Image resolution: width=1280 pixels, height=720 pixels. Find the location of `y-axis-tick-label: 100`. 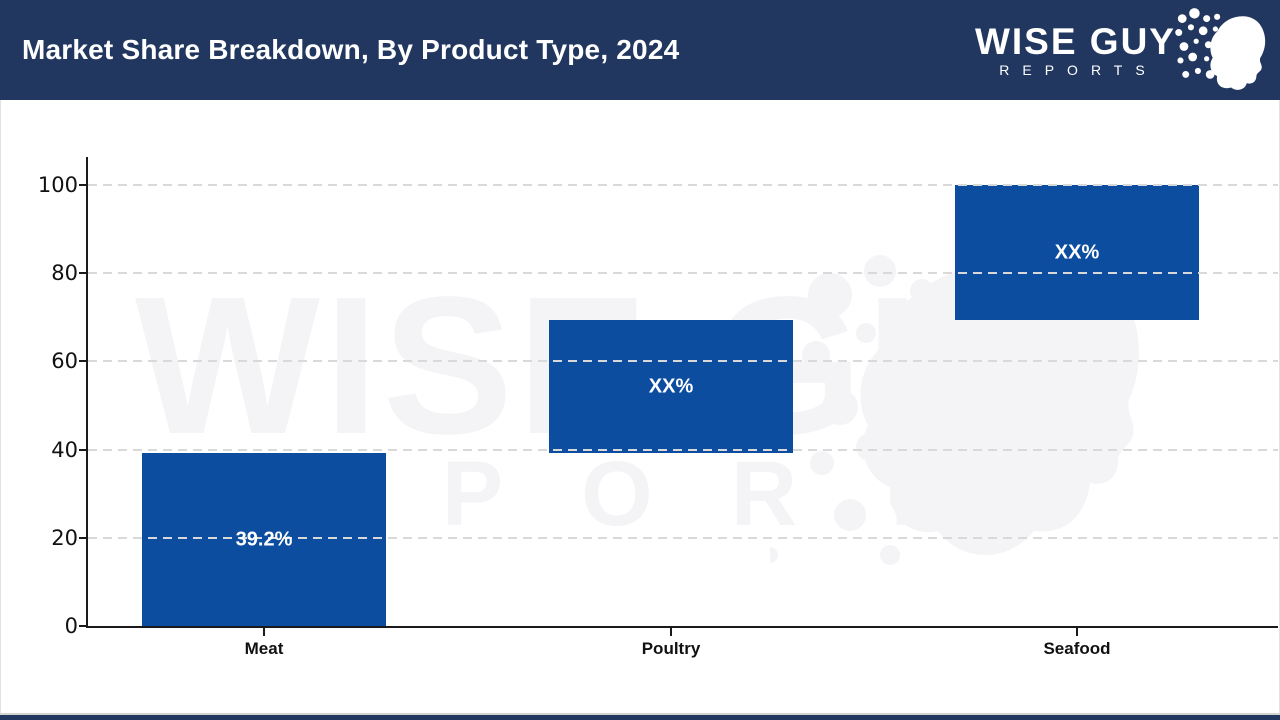

y-axis-tick-label: 100 is located at coordinates (57, 185).